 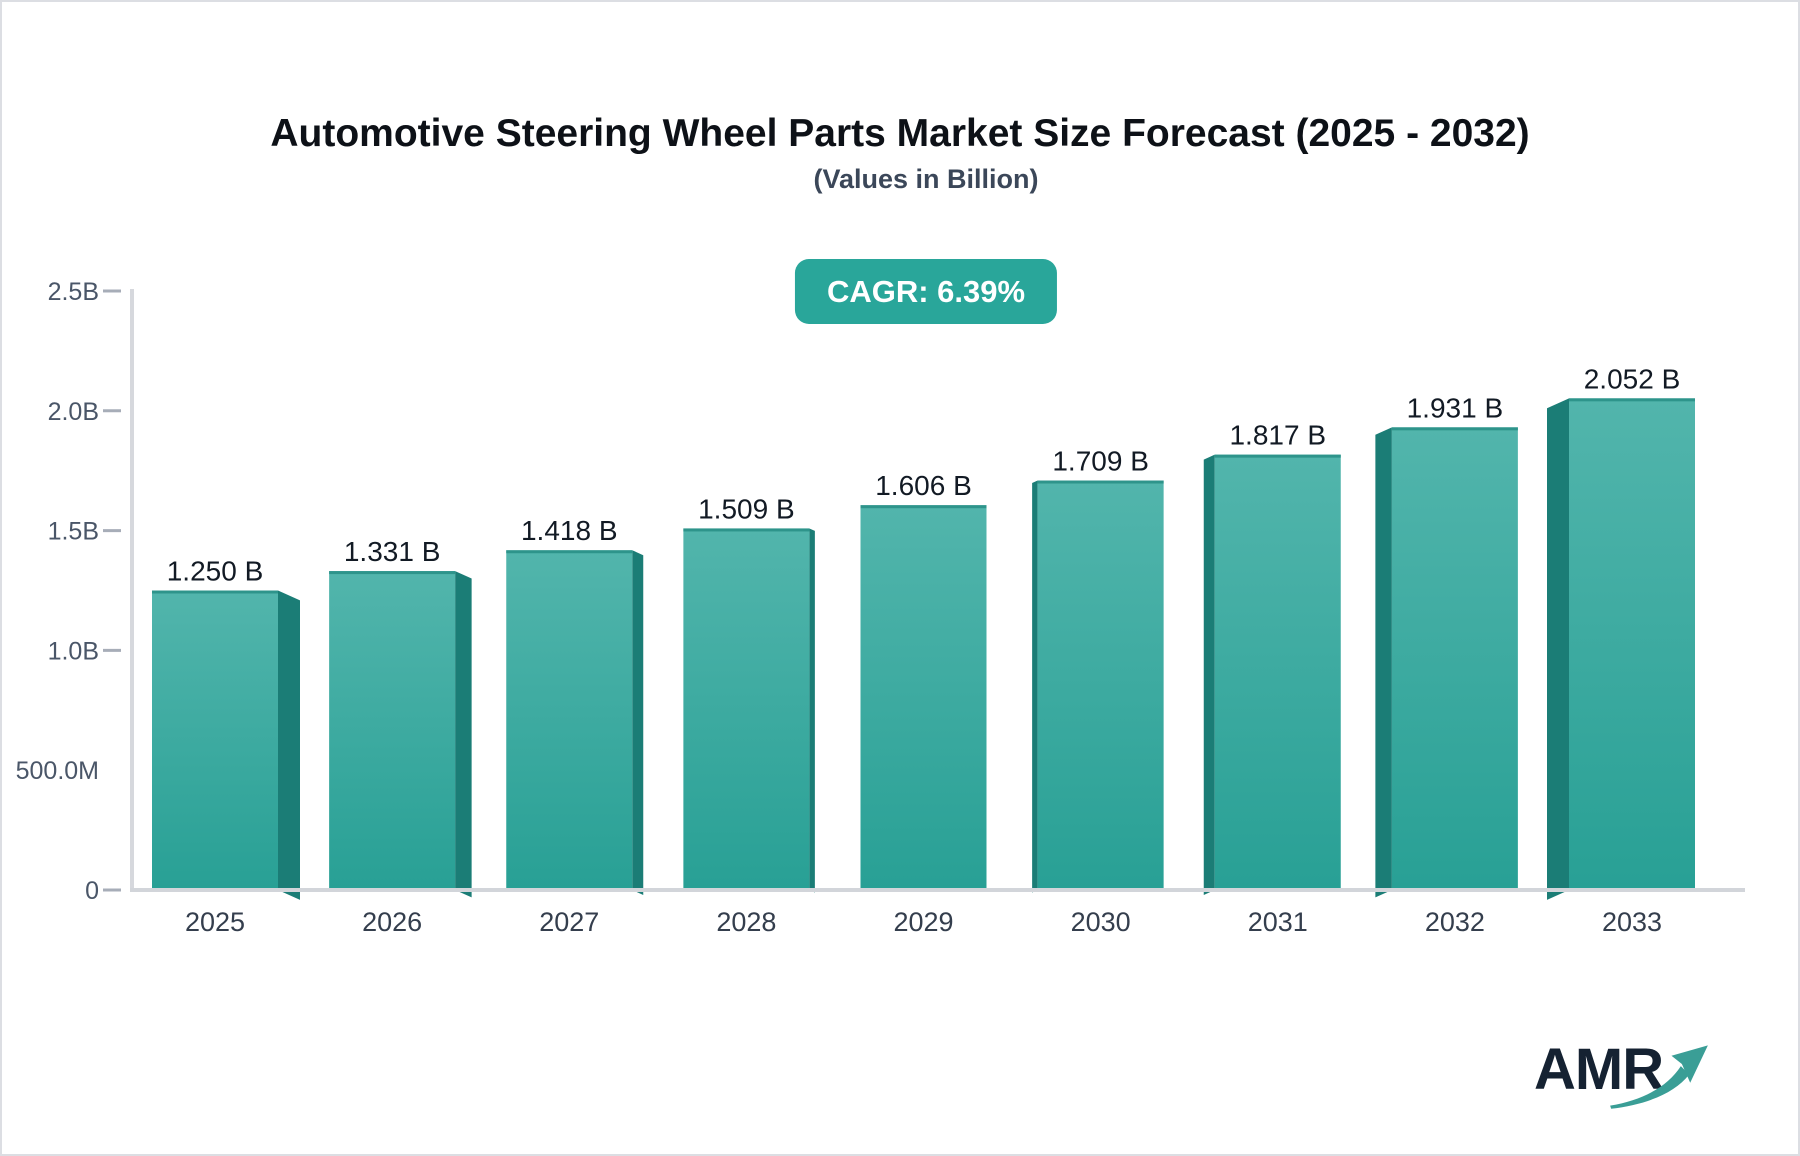 What do you see at coordinates (746, 922) in the screenshot?
I see `x-axis-label: 2028` at bounding box center [746, 922].